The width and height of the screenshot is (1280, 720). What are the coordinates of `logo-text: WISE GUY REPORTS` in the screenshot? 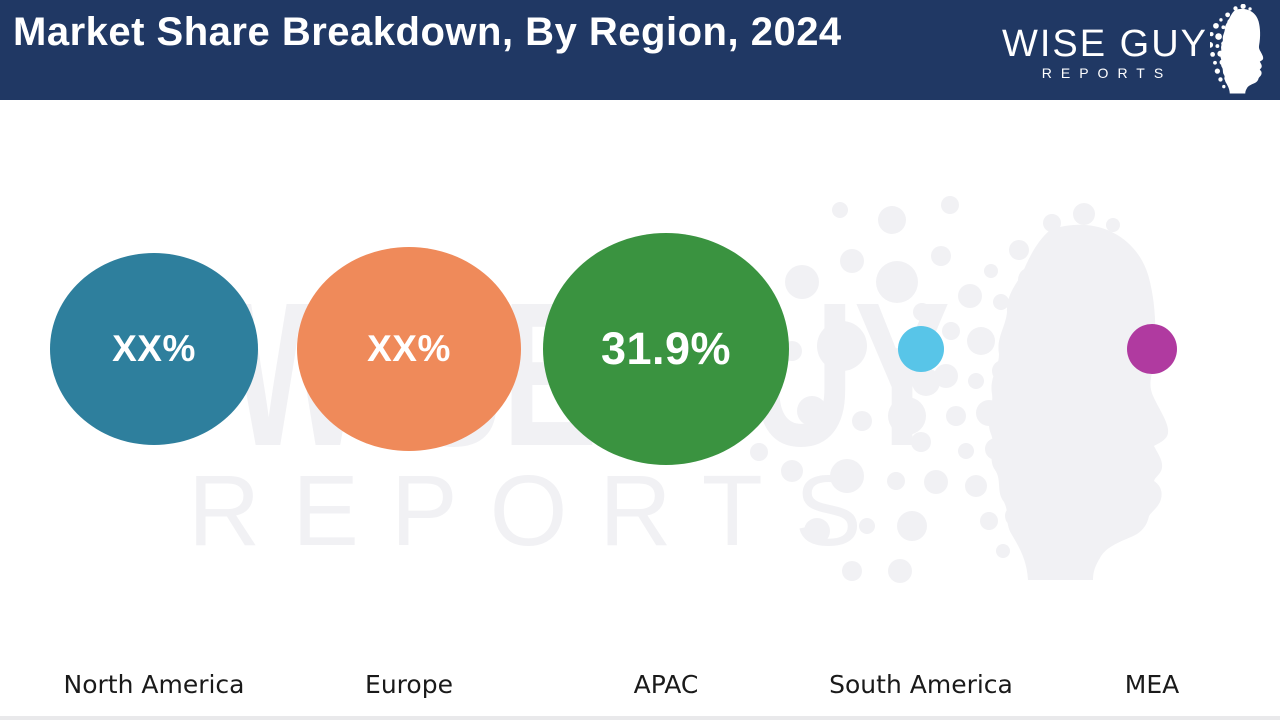 It's located at (1105, 52).